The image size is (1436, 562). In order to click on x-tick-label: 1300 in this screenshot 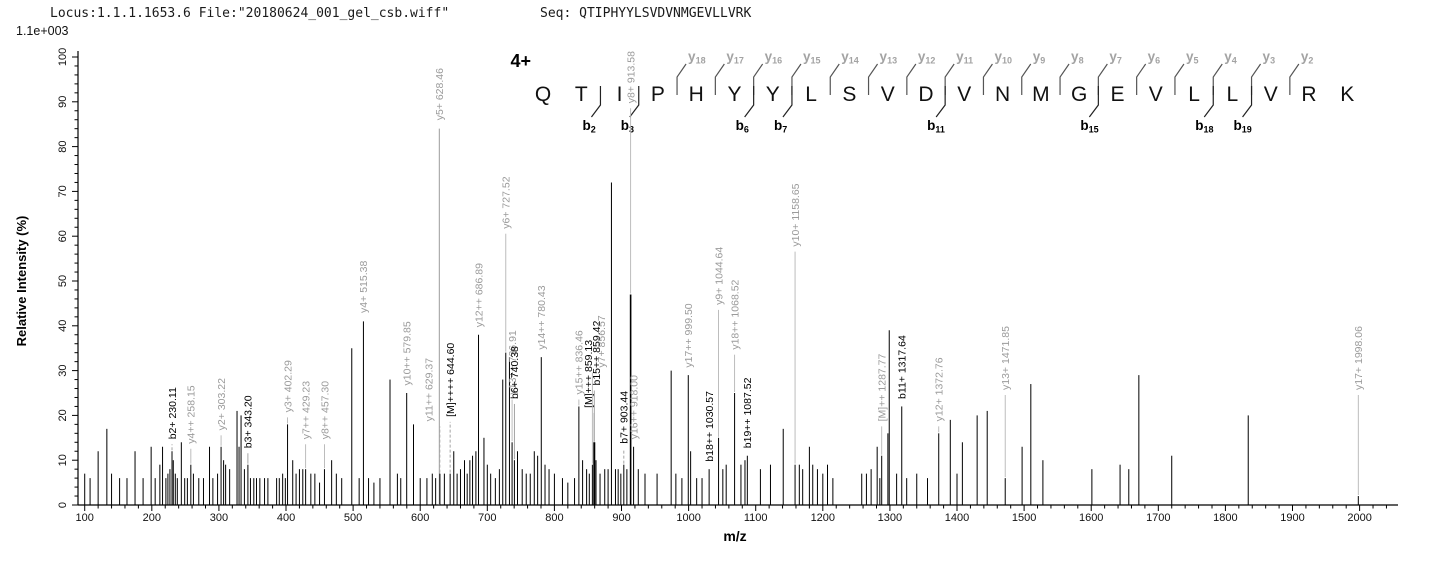, I will do `click(890, 518)`.